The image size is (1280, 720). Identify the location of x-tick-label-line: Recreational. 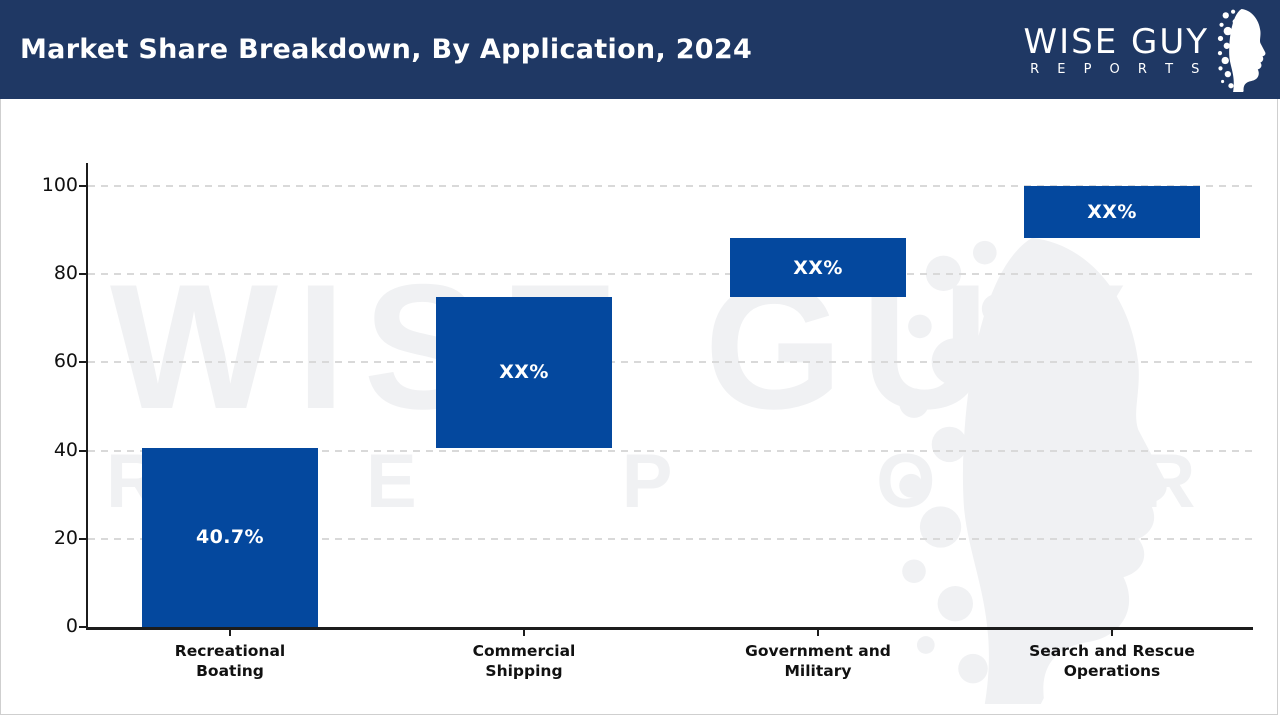
(230, 651).